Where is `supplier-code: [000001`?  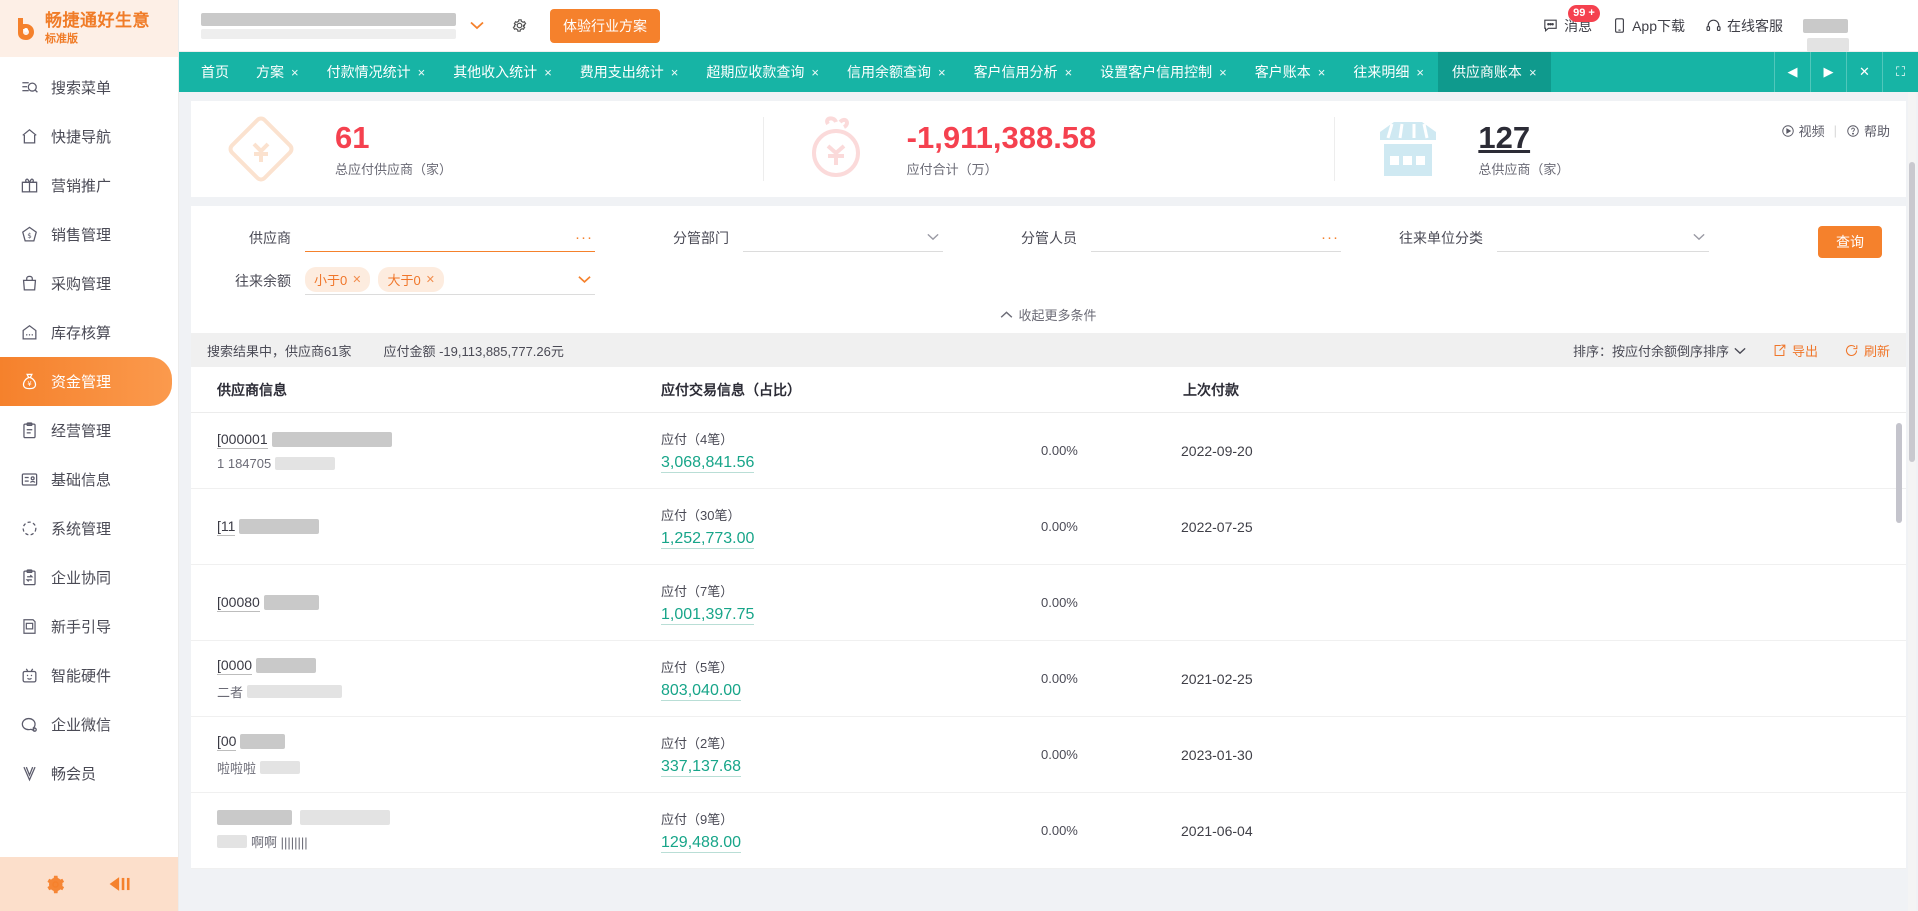
supplier-code: [000001 is located at coordinates (439, 440).